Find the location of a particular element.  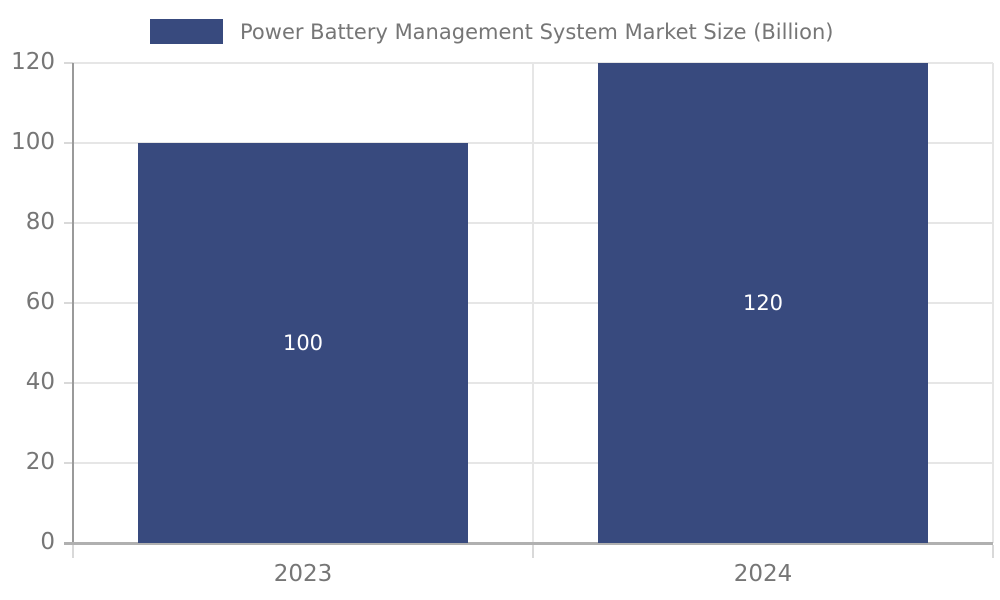

y-tick-label: 100 is located at coordinates (33, 142).